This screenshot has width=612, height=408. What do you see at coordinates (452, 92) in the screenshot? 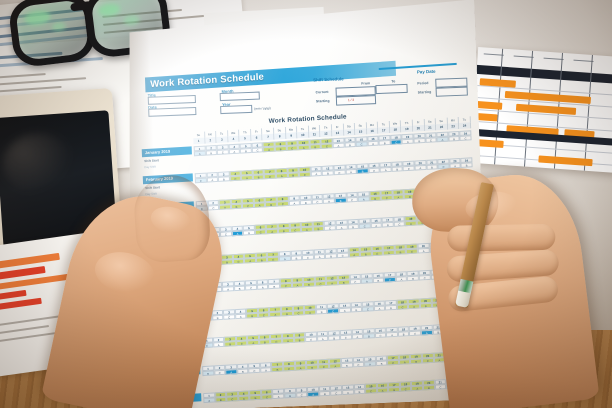
I see `paydate-starting-input` at bounding box center [452, 92].